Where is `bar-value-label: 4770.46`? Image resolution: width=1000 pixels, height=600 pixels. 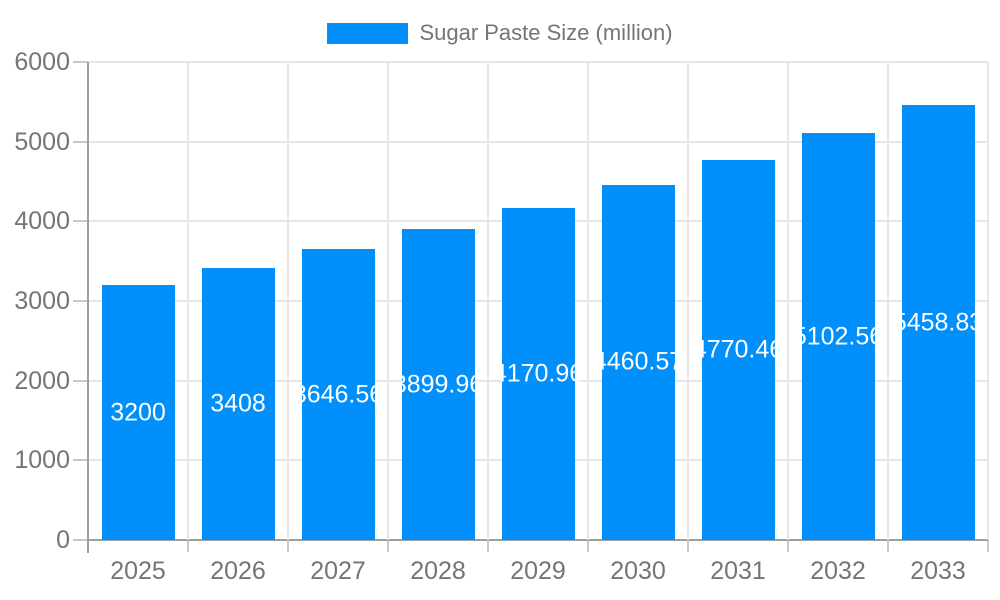 bar-value-label: 4770.46 is located at coordinates (738, 349).